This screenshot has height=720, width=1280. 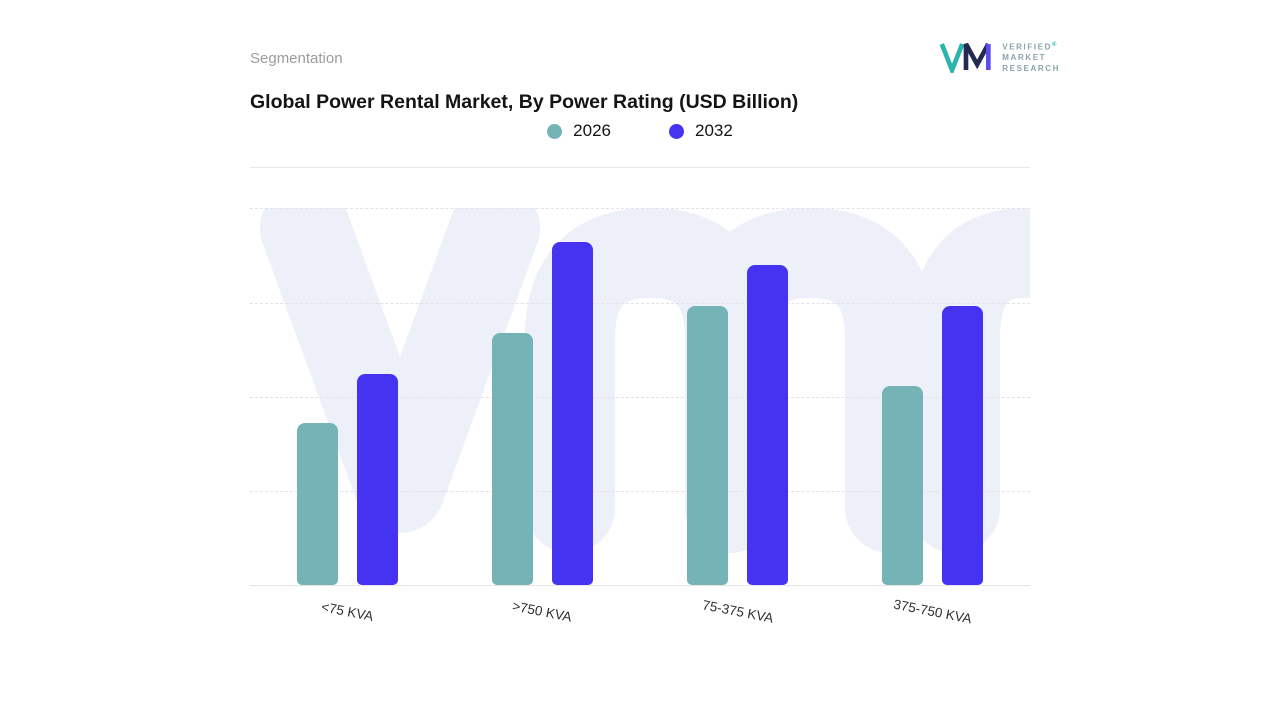 I want to click on bar-2032-375-750-kva, so click(x=962, y=446).